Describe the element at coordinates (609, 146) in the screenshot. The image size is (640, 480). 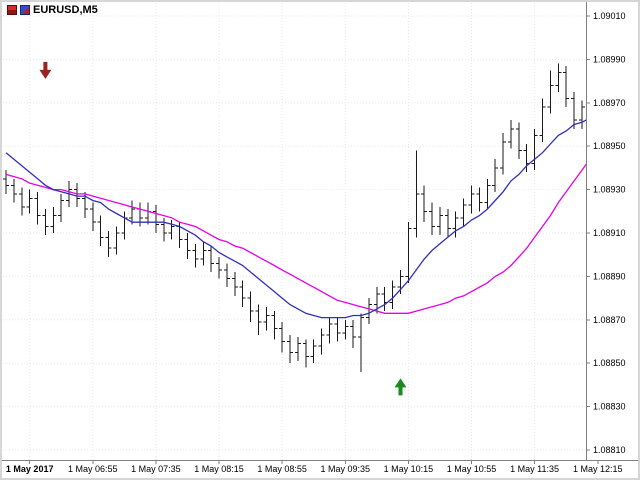
I see `price-tick-label: 1.08950` at that location.